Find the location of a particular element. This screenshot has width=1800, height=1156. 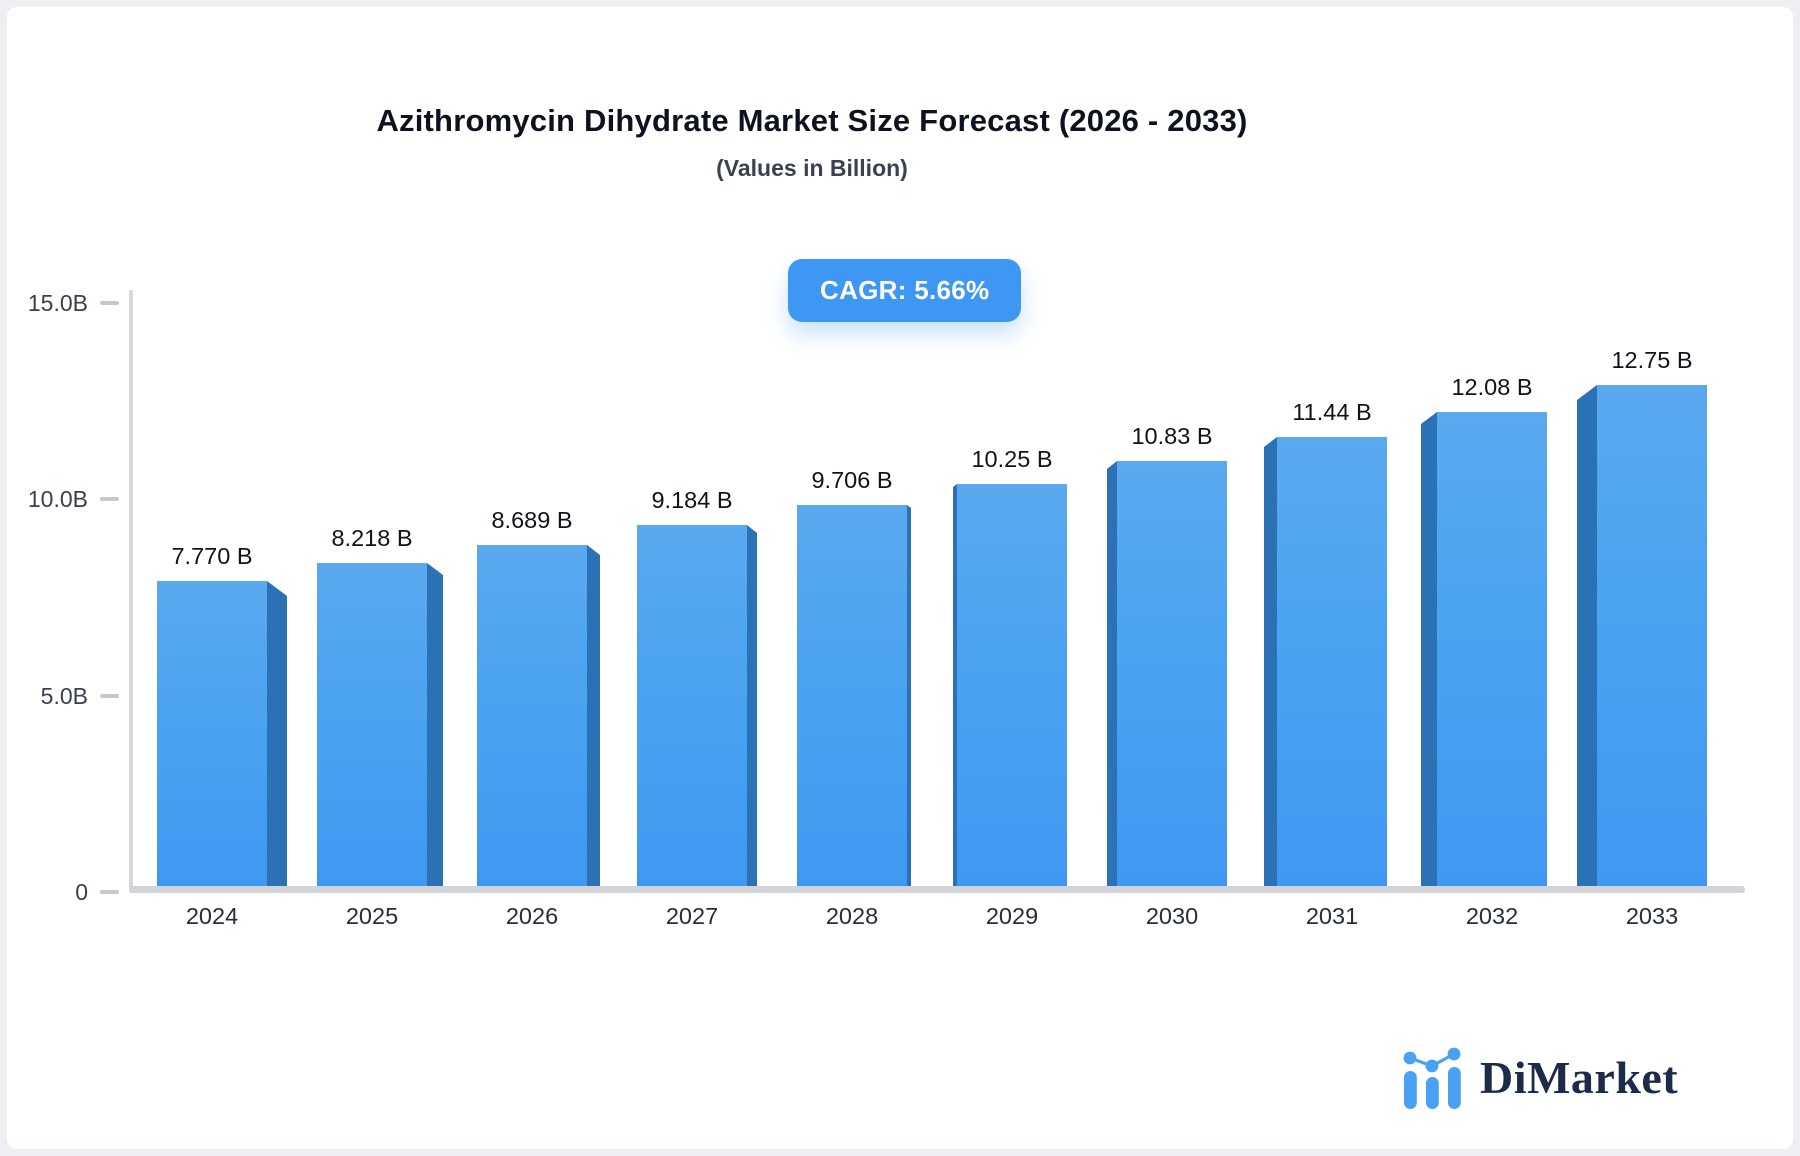

x-tick-label-2030: 2030 is located at coordinates (1172, 916).